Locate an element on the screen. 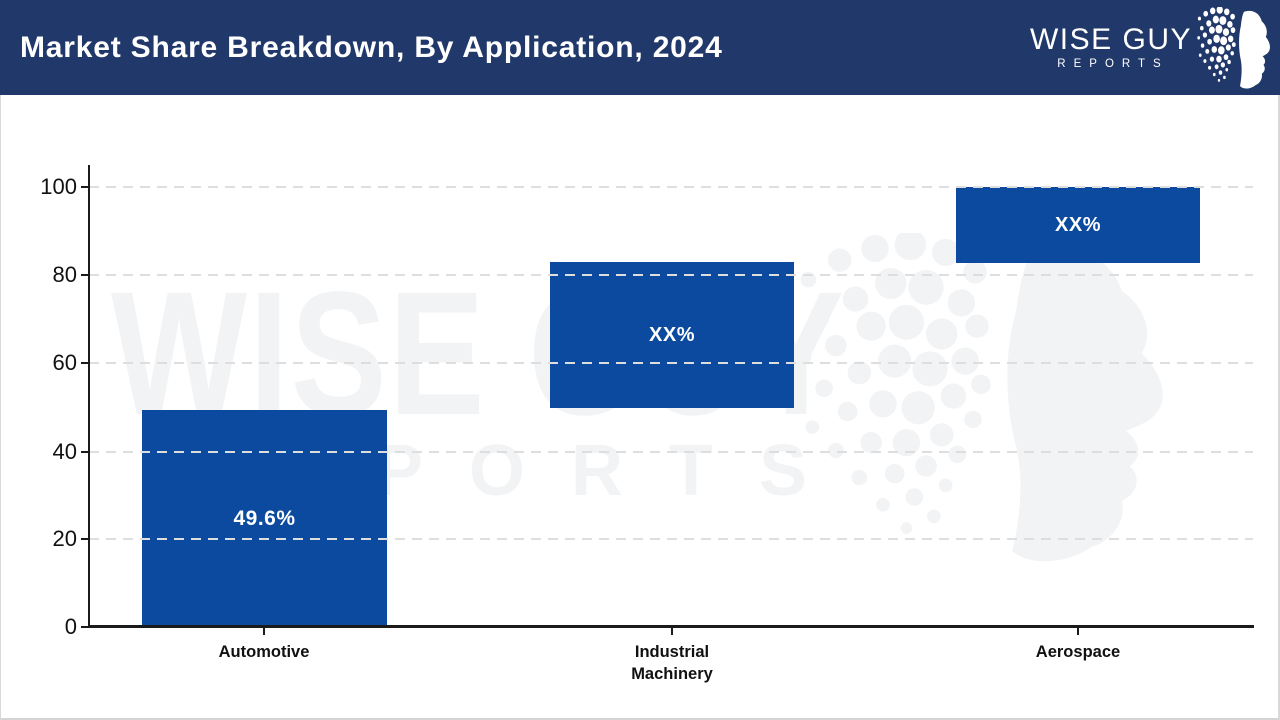 The height and width of the screenshot is (720, 1280). x-axis-line is located at coordinates (671, 626).